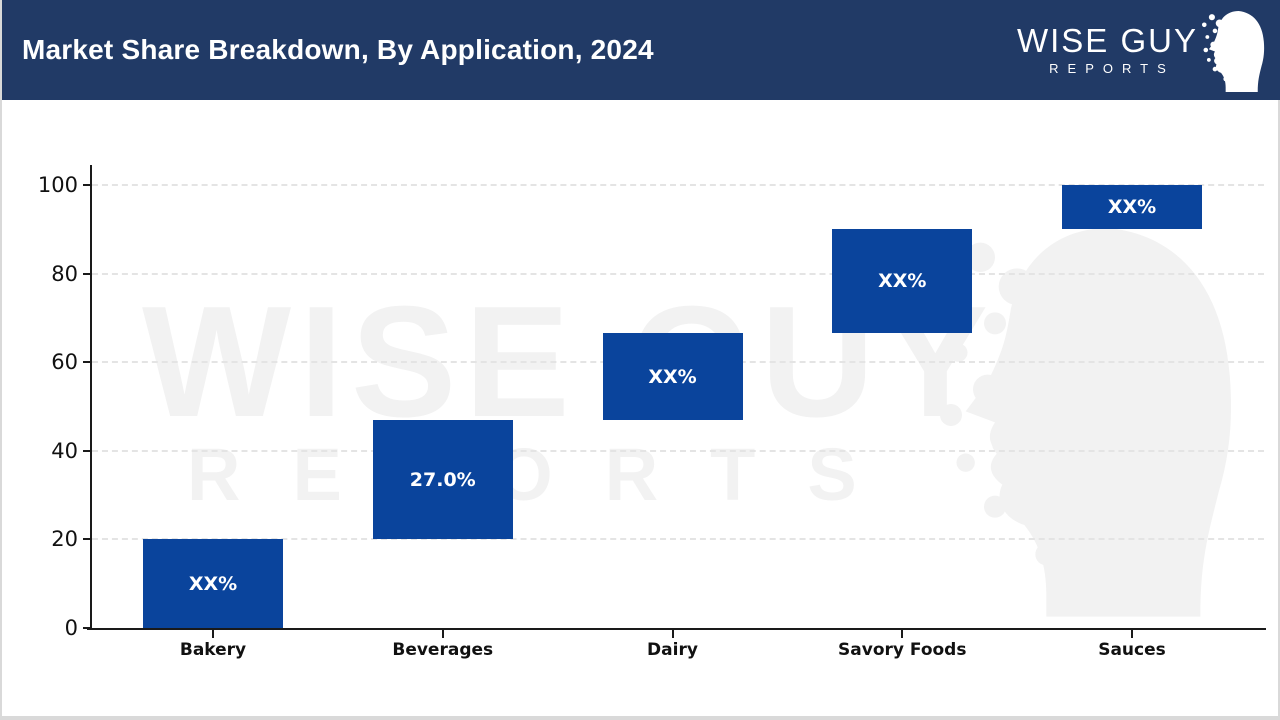  I want to click on bar-value-label: 27.0%, so click(442, 479).